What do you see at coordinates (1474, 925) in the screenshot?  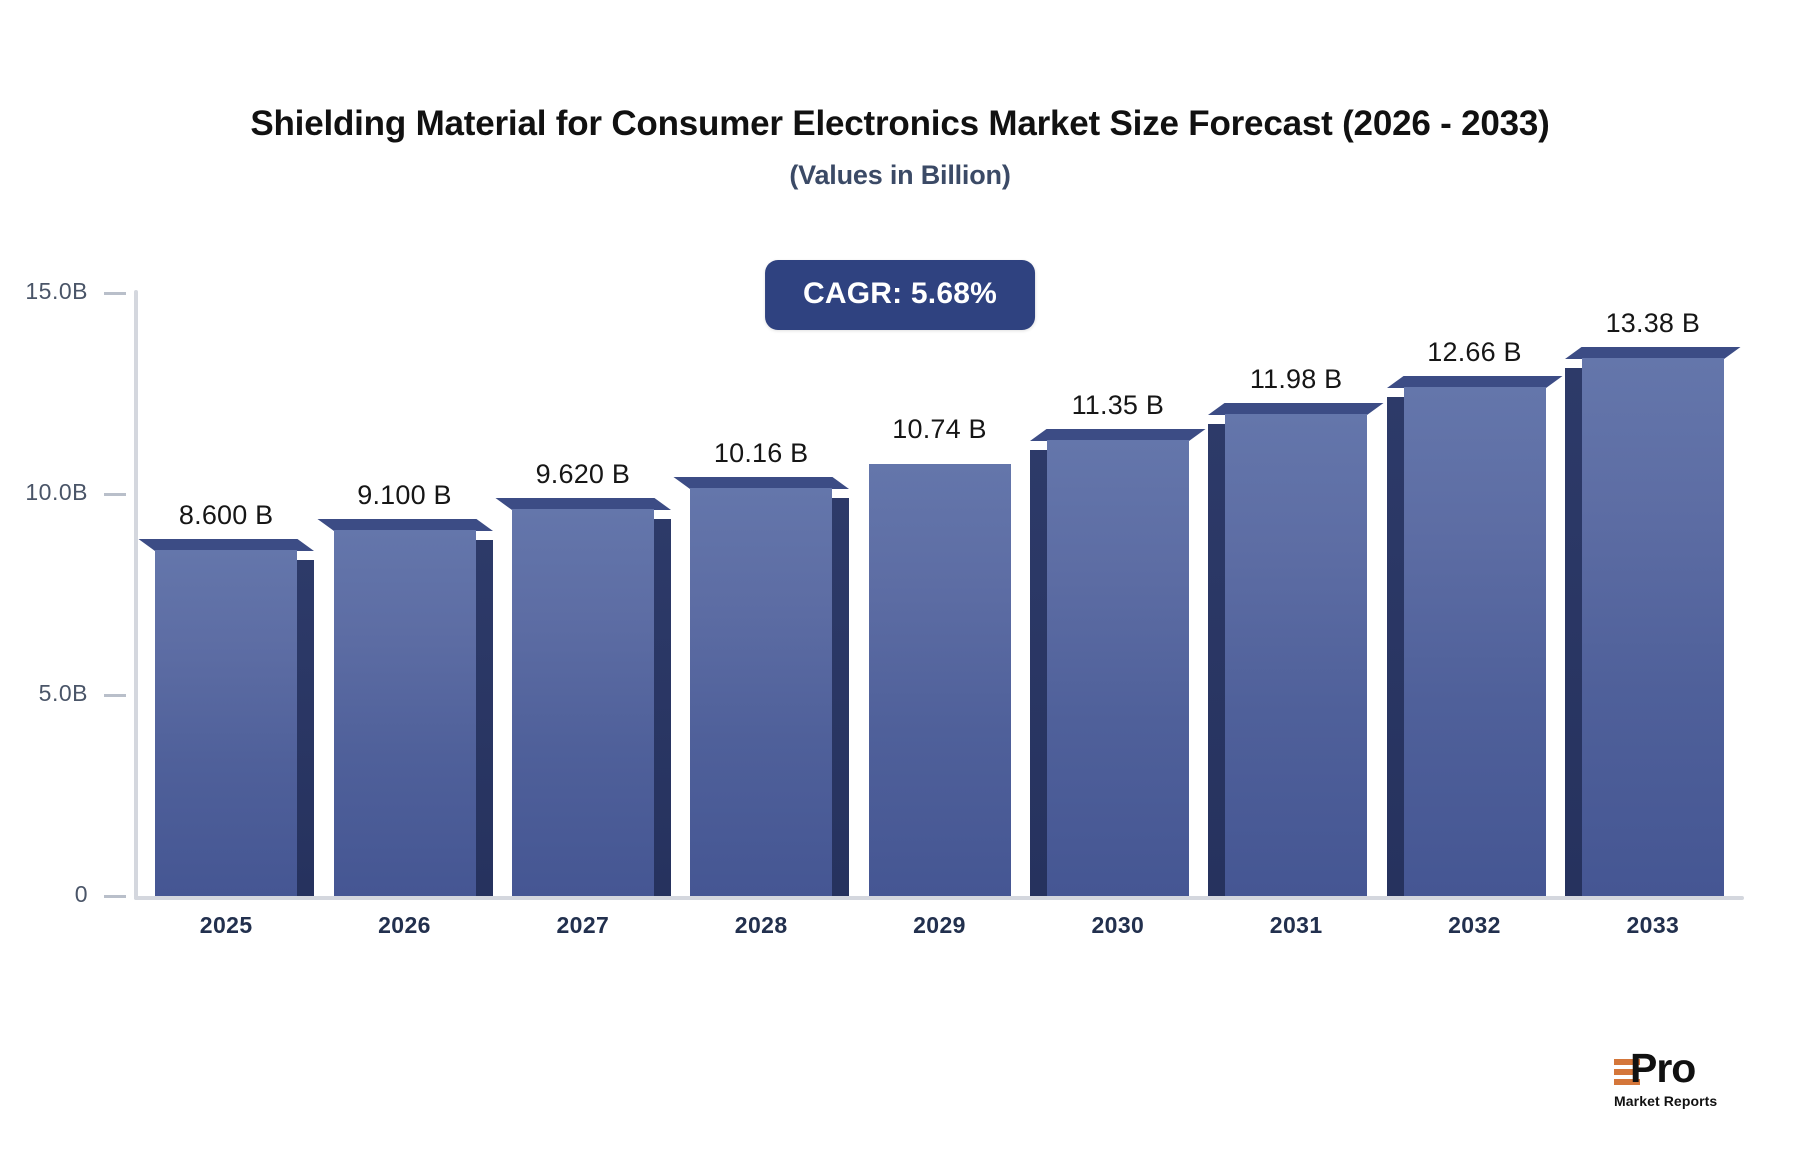 I see `x-axis-tick-label: 2032` at bounding box center [1474, 925].